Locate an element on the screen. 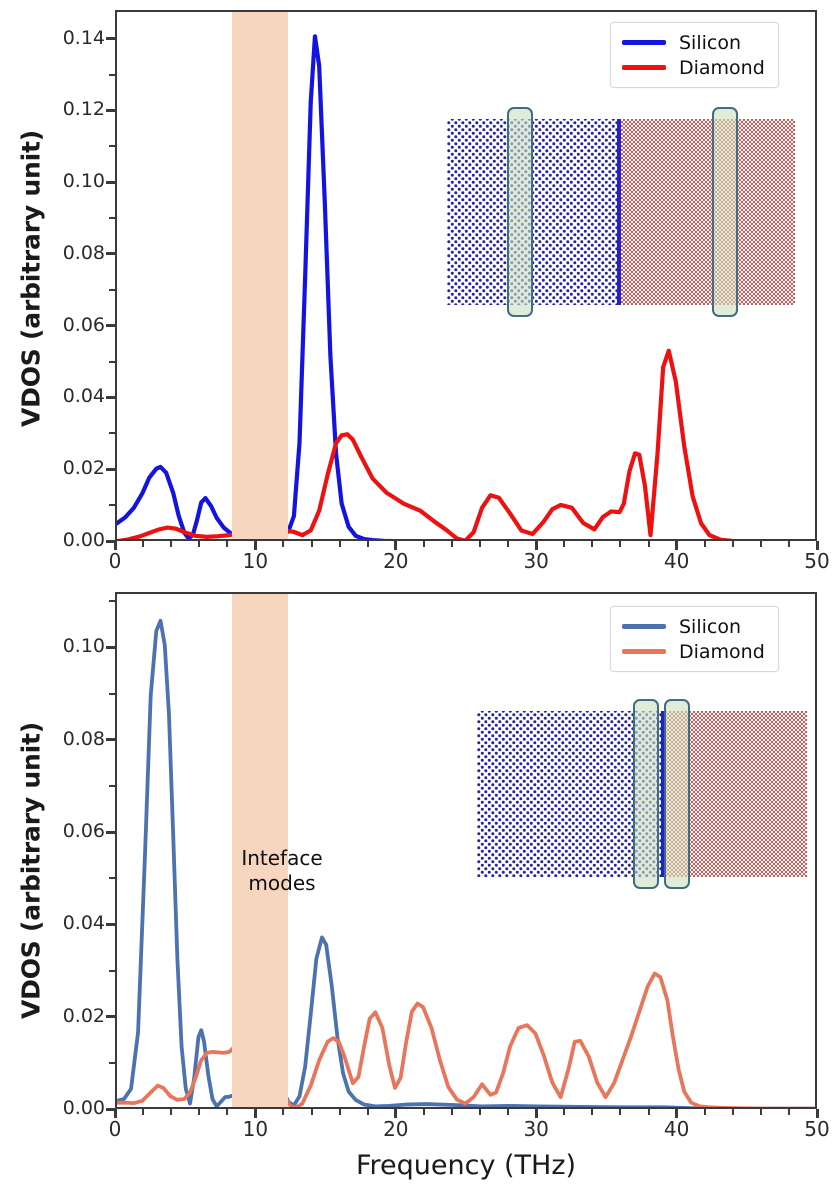  series-curve-silicon is located at coordinates (255, 286).